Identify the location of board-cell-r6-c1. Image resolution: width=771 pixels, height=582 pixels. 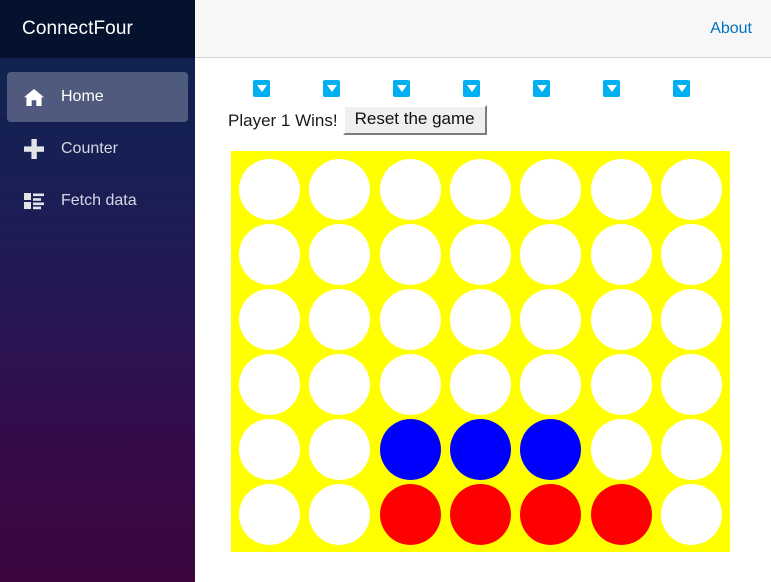
(269, 514).